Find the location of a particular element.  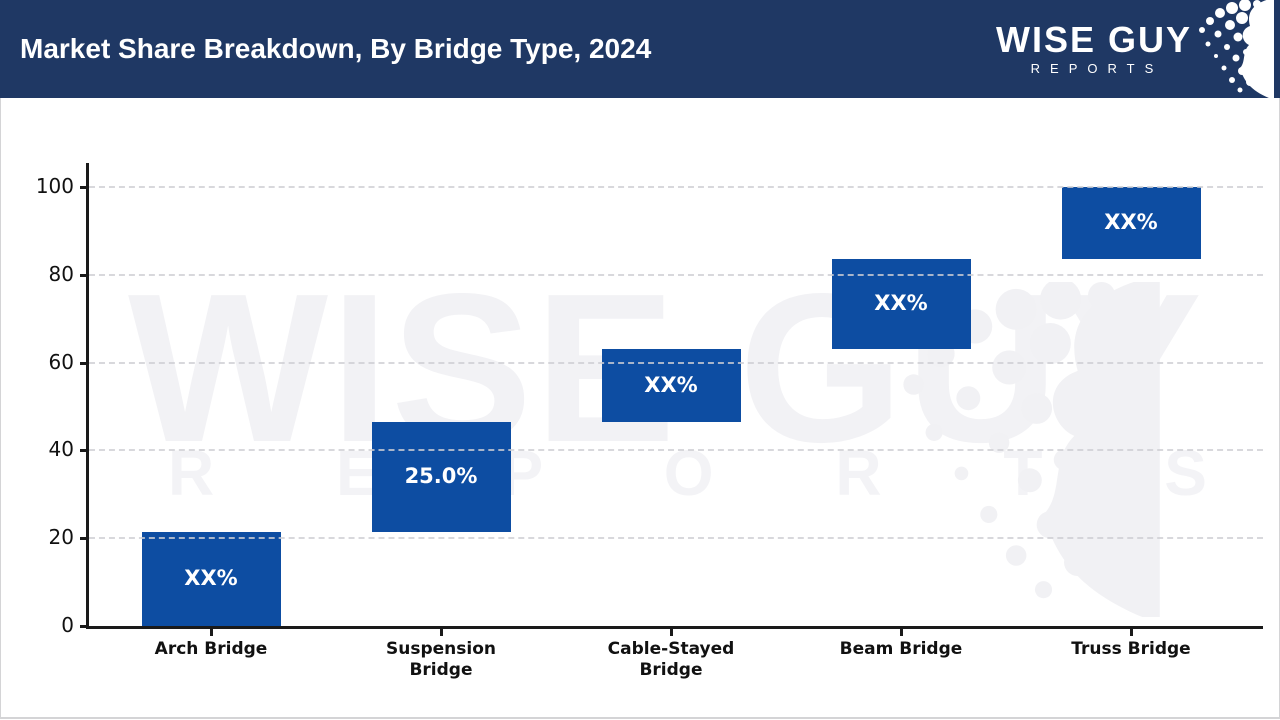

x-axis-spine is located at coordinates (674, 627).